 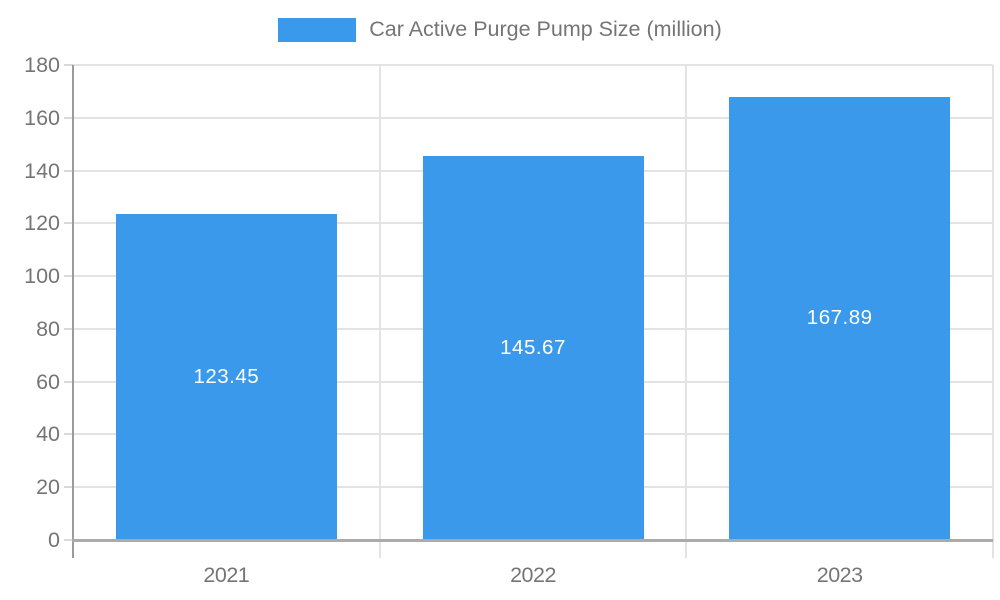 I want to click on y-axis-label: 80, so click(x=48, y=328).